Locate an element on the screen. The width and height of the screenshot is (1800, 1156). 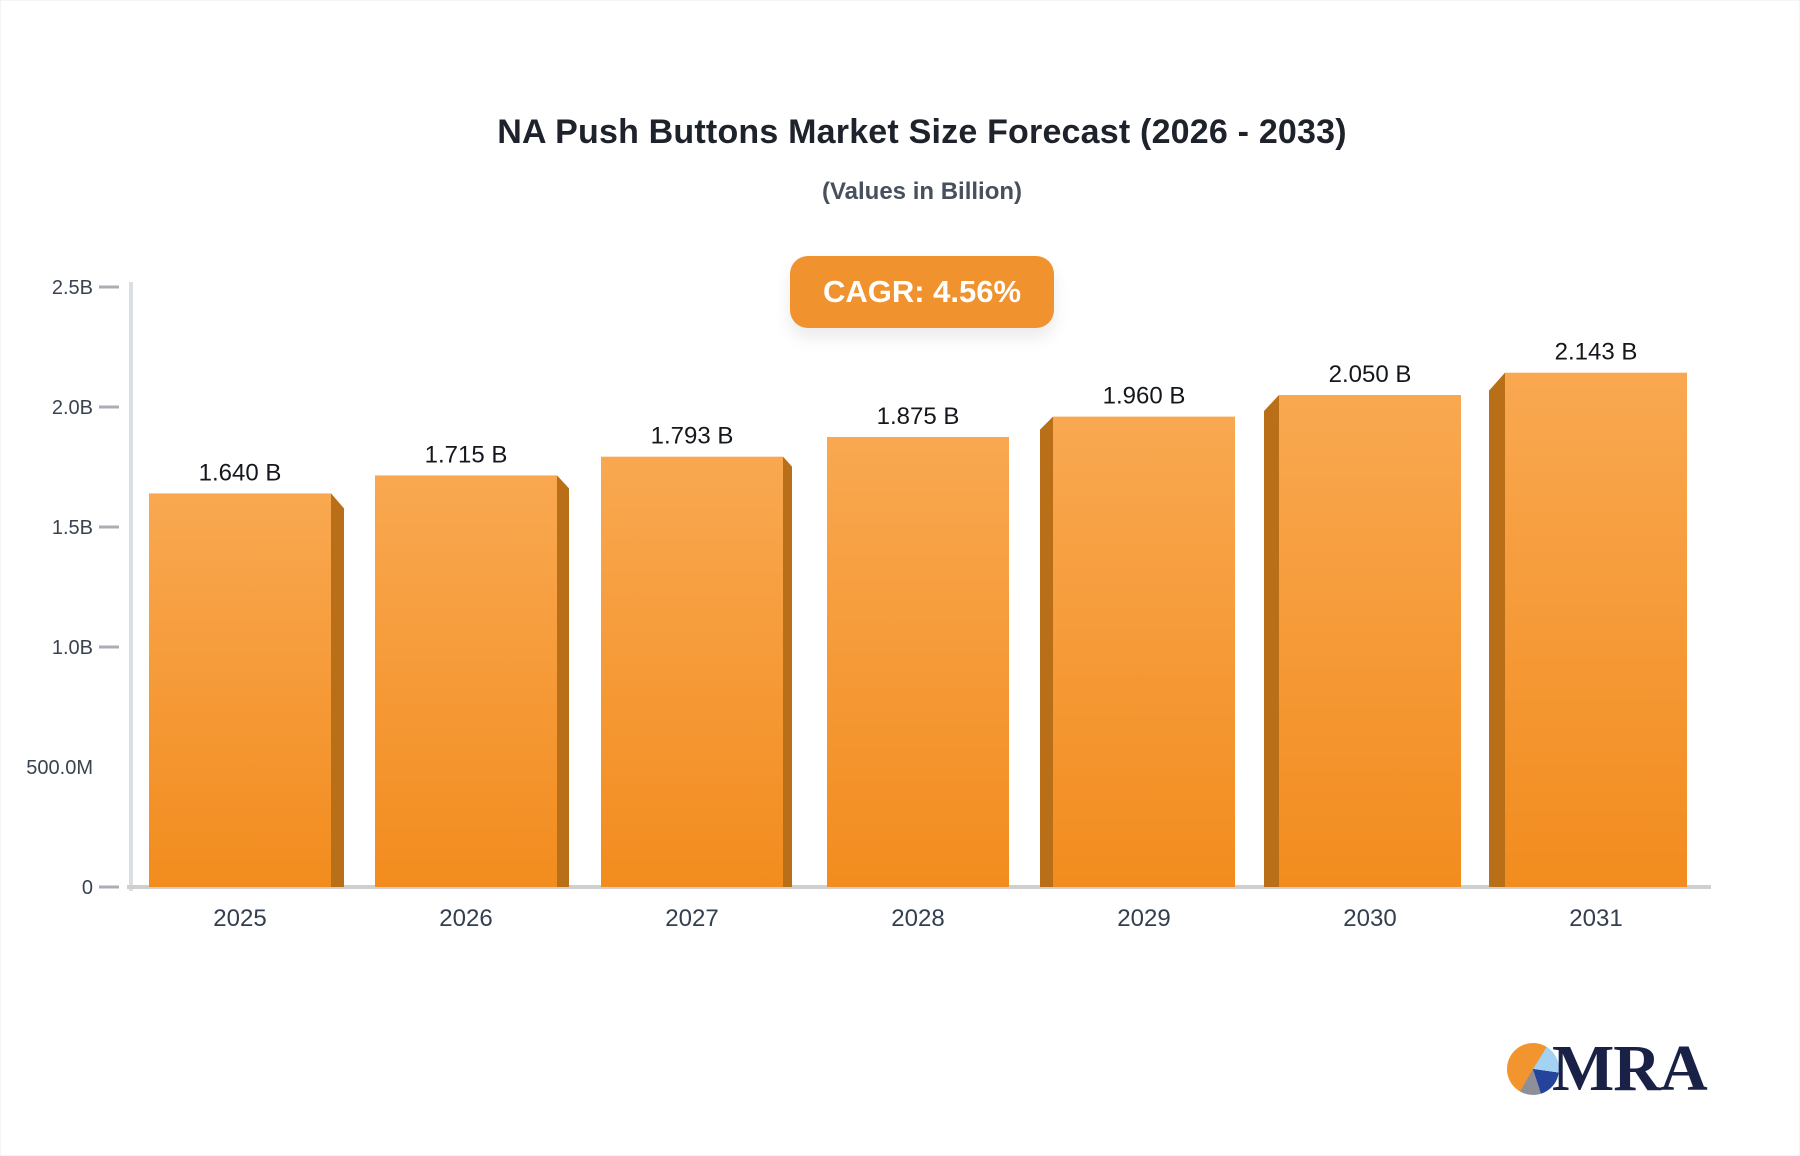
bar-value-label: 1.960 B is located at coordinates (1144, 396).